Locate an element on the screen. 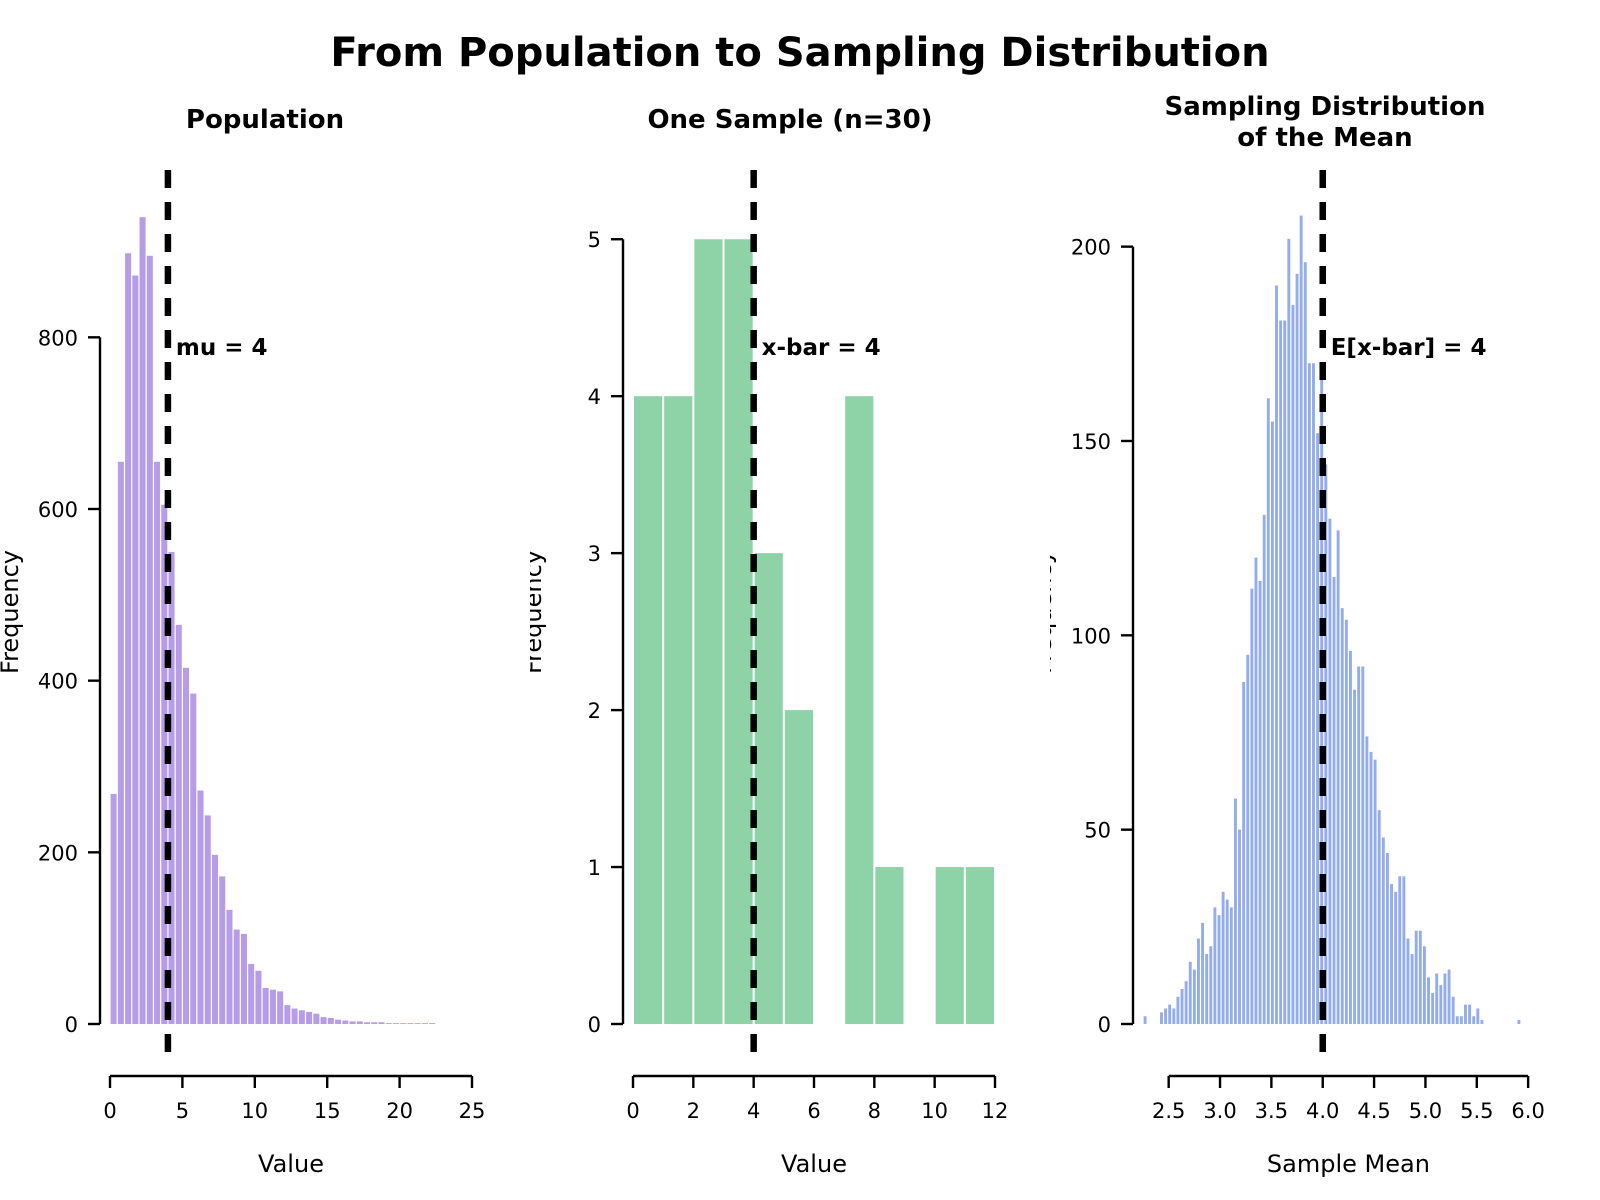 This screenshot has height=1200, width=1600. y-tick-label: 3 is located at coordinates (594, 554).